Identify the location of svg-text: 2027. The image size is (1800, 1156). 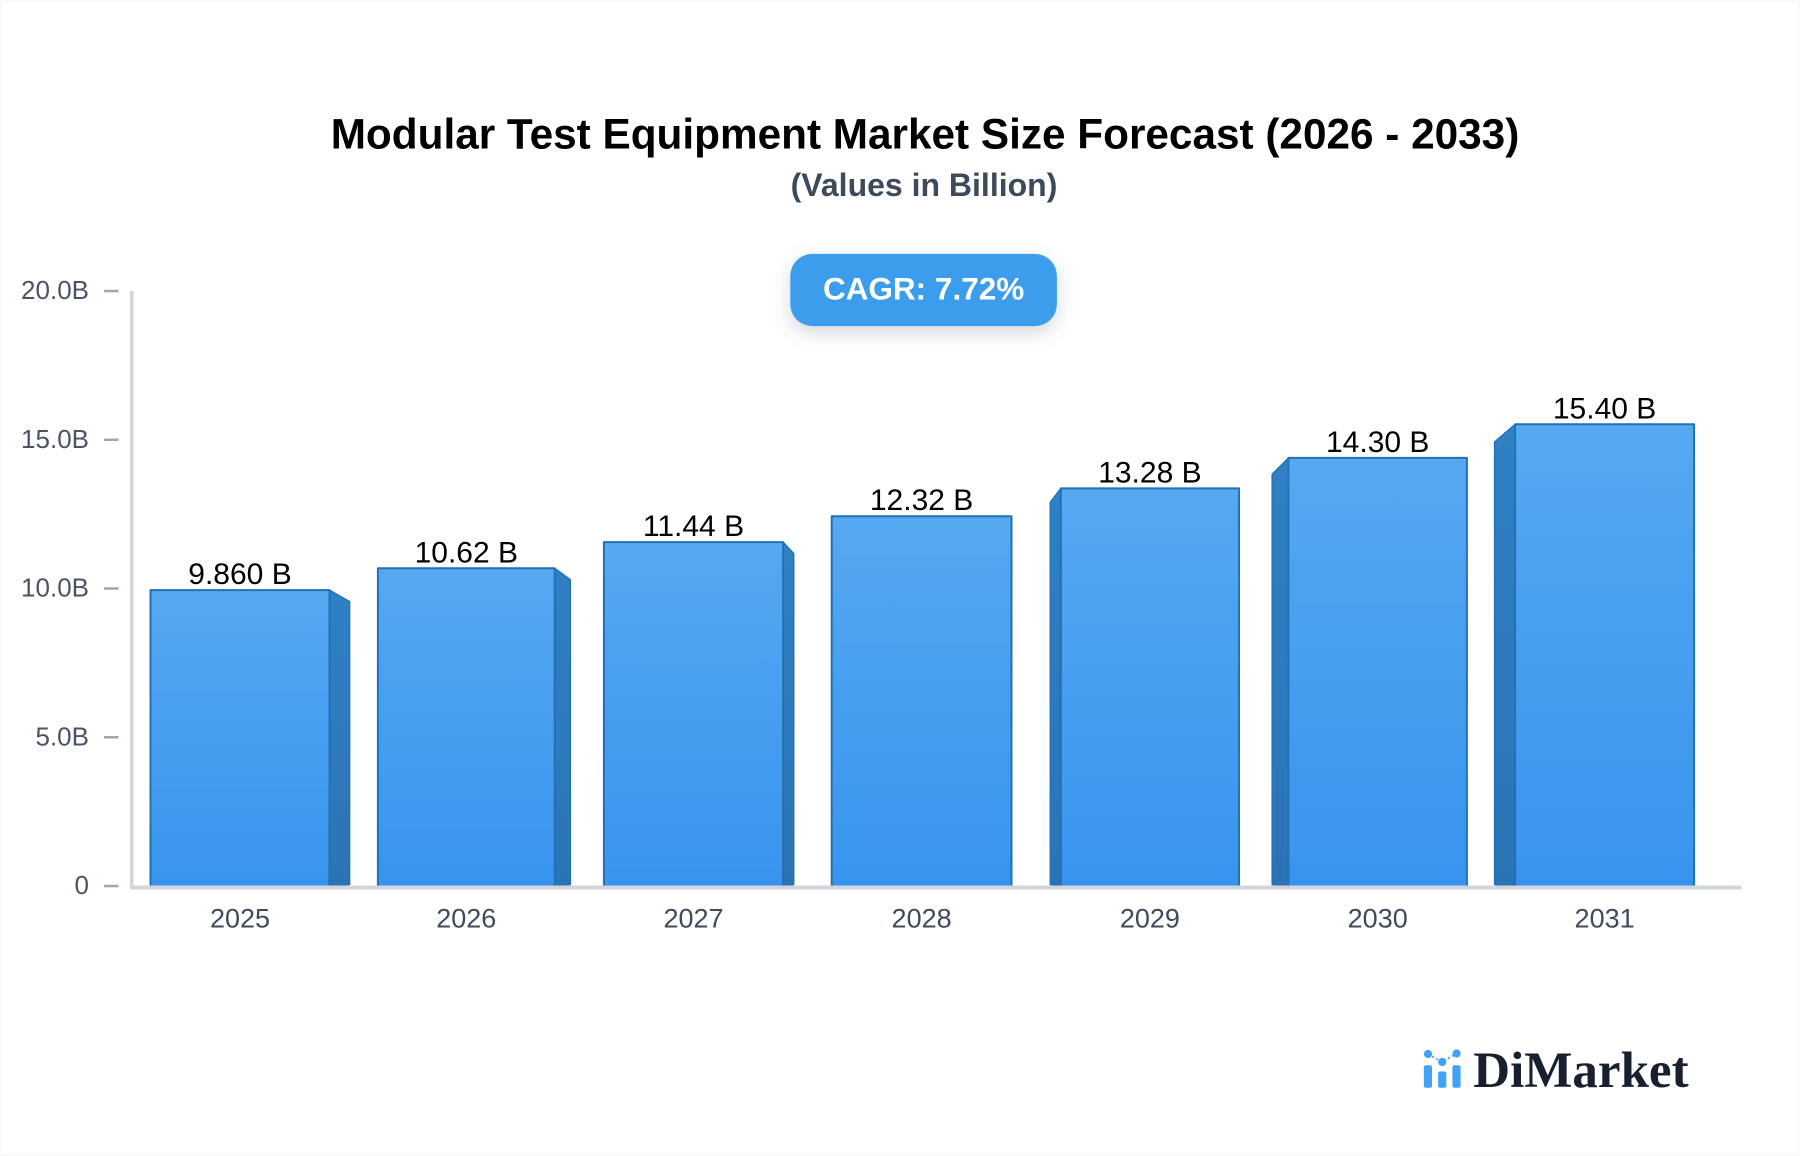
(693, 918).